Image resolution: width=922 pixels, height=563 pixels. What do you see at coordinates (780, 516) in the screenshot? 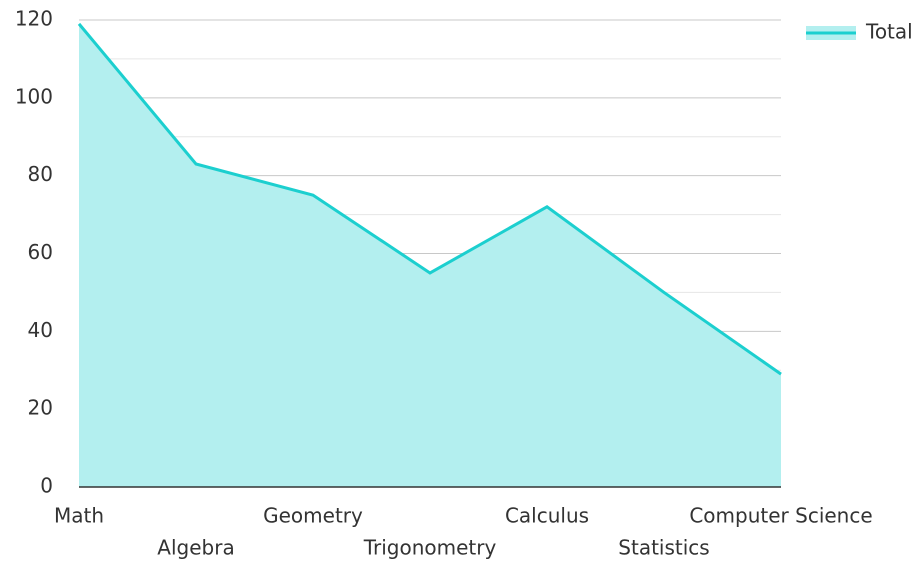
I see `x-tick-label: Computer Science` at bounding box center [780, 516].